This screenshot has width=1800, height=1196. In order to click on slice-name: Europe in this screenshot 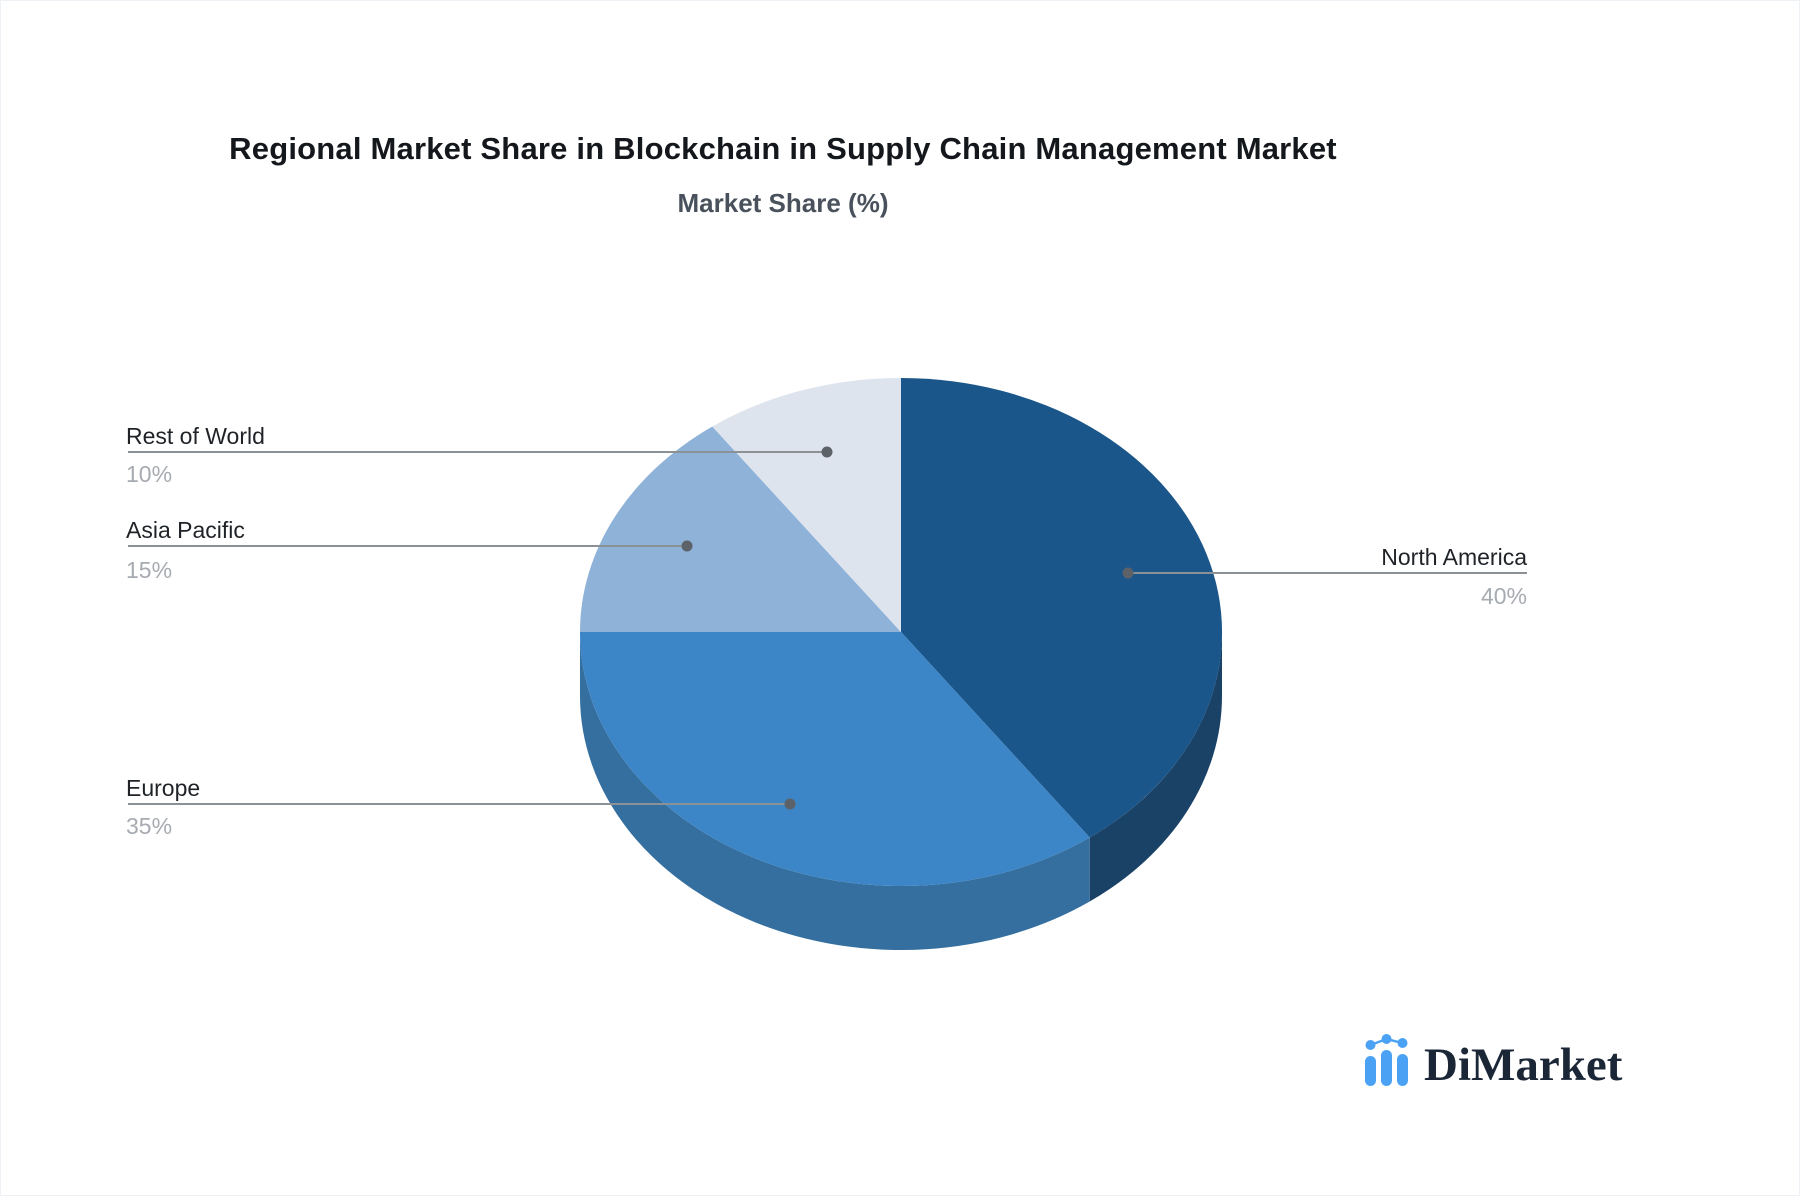, I will do `click(163, 788)`.